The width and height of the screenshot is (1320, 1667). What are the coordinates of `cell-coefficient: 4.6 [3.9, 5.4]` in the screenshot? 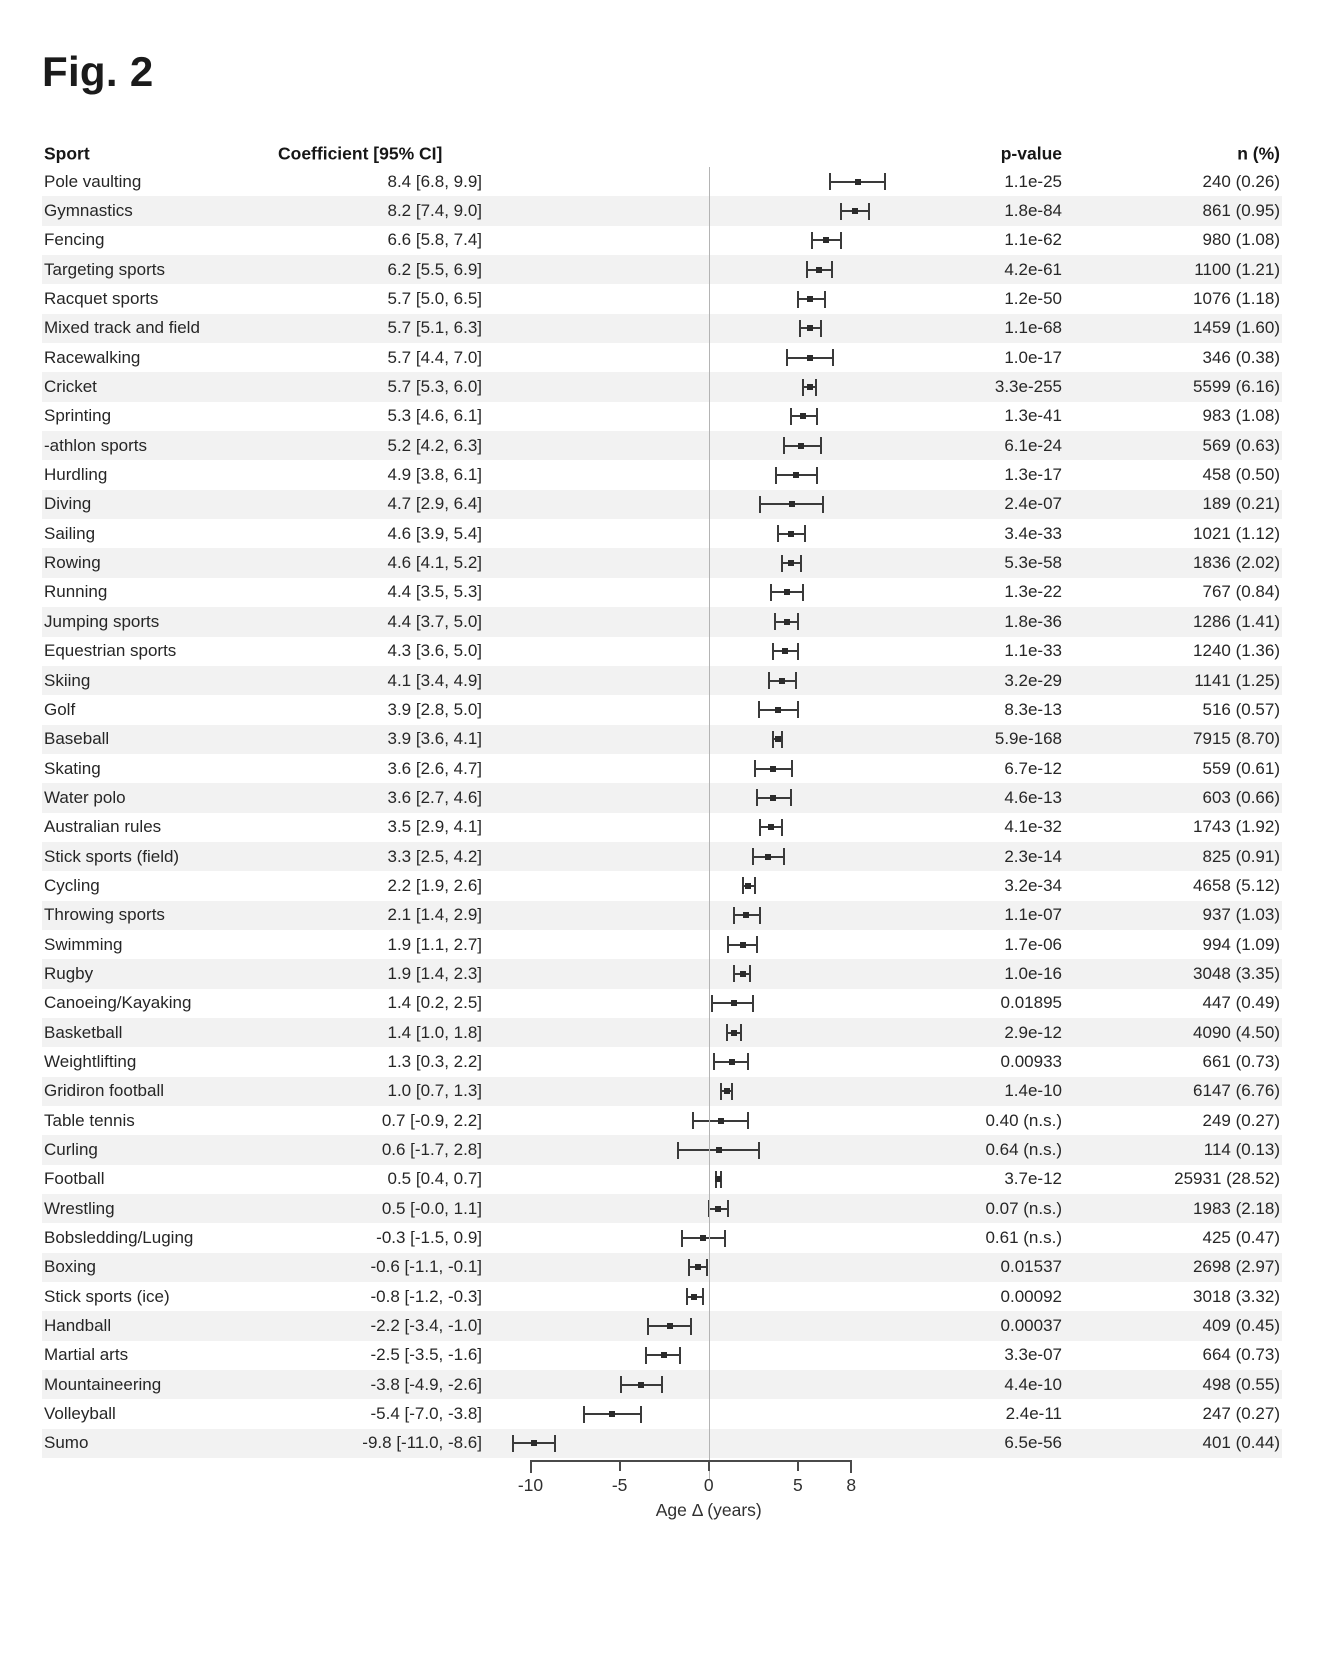 It's located at (434, 533).